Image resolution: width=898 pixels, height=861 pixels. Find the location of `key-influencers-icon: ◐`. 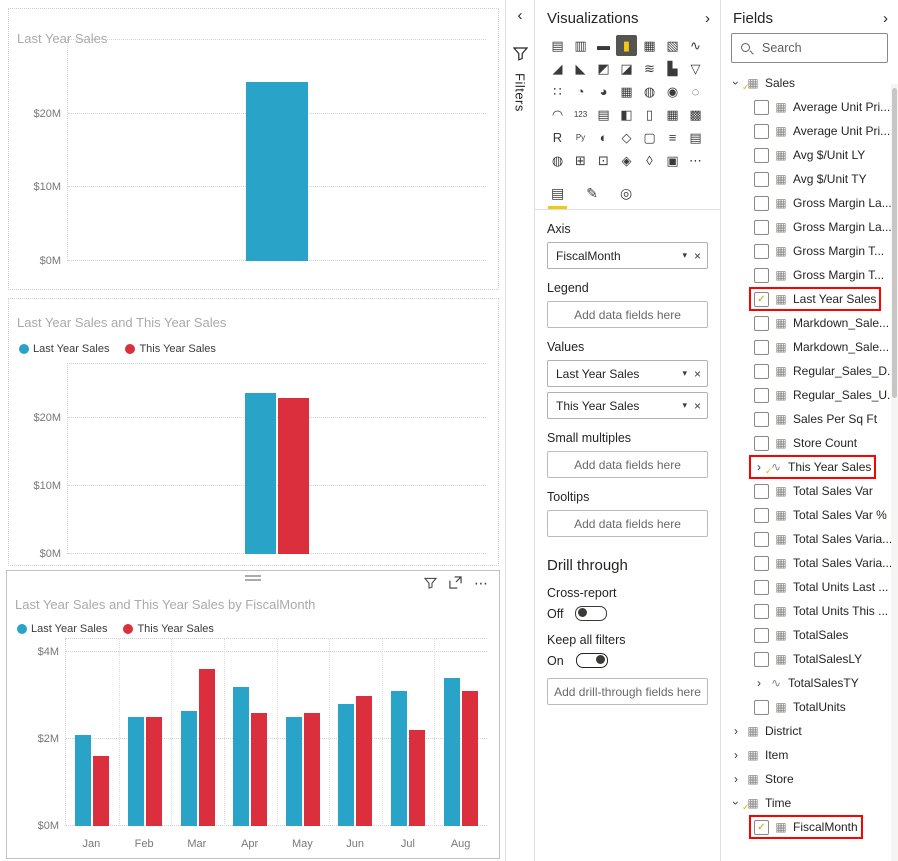

key-influencers-icon: ◐ is located at coordinates (603, 137).